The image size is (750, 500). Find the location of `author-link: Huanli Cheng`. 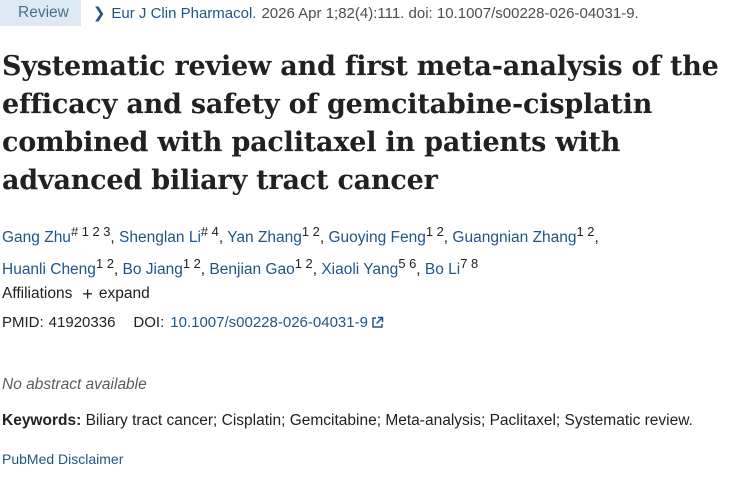

author-link: Huanli Cheng is located at coordinates (49, 270).